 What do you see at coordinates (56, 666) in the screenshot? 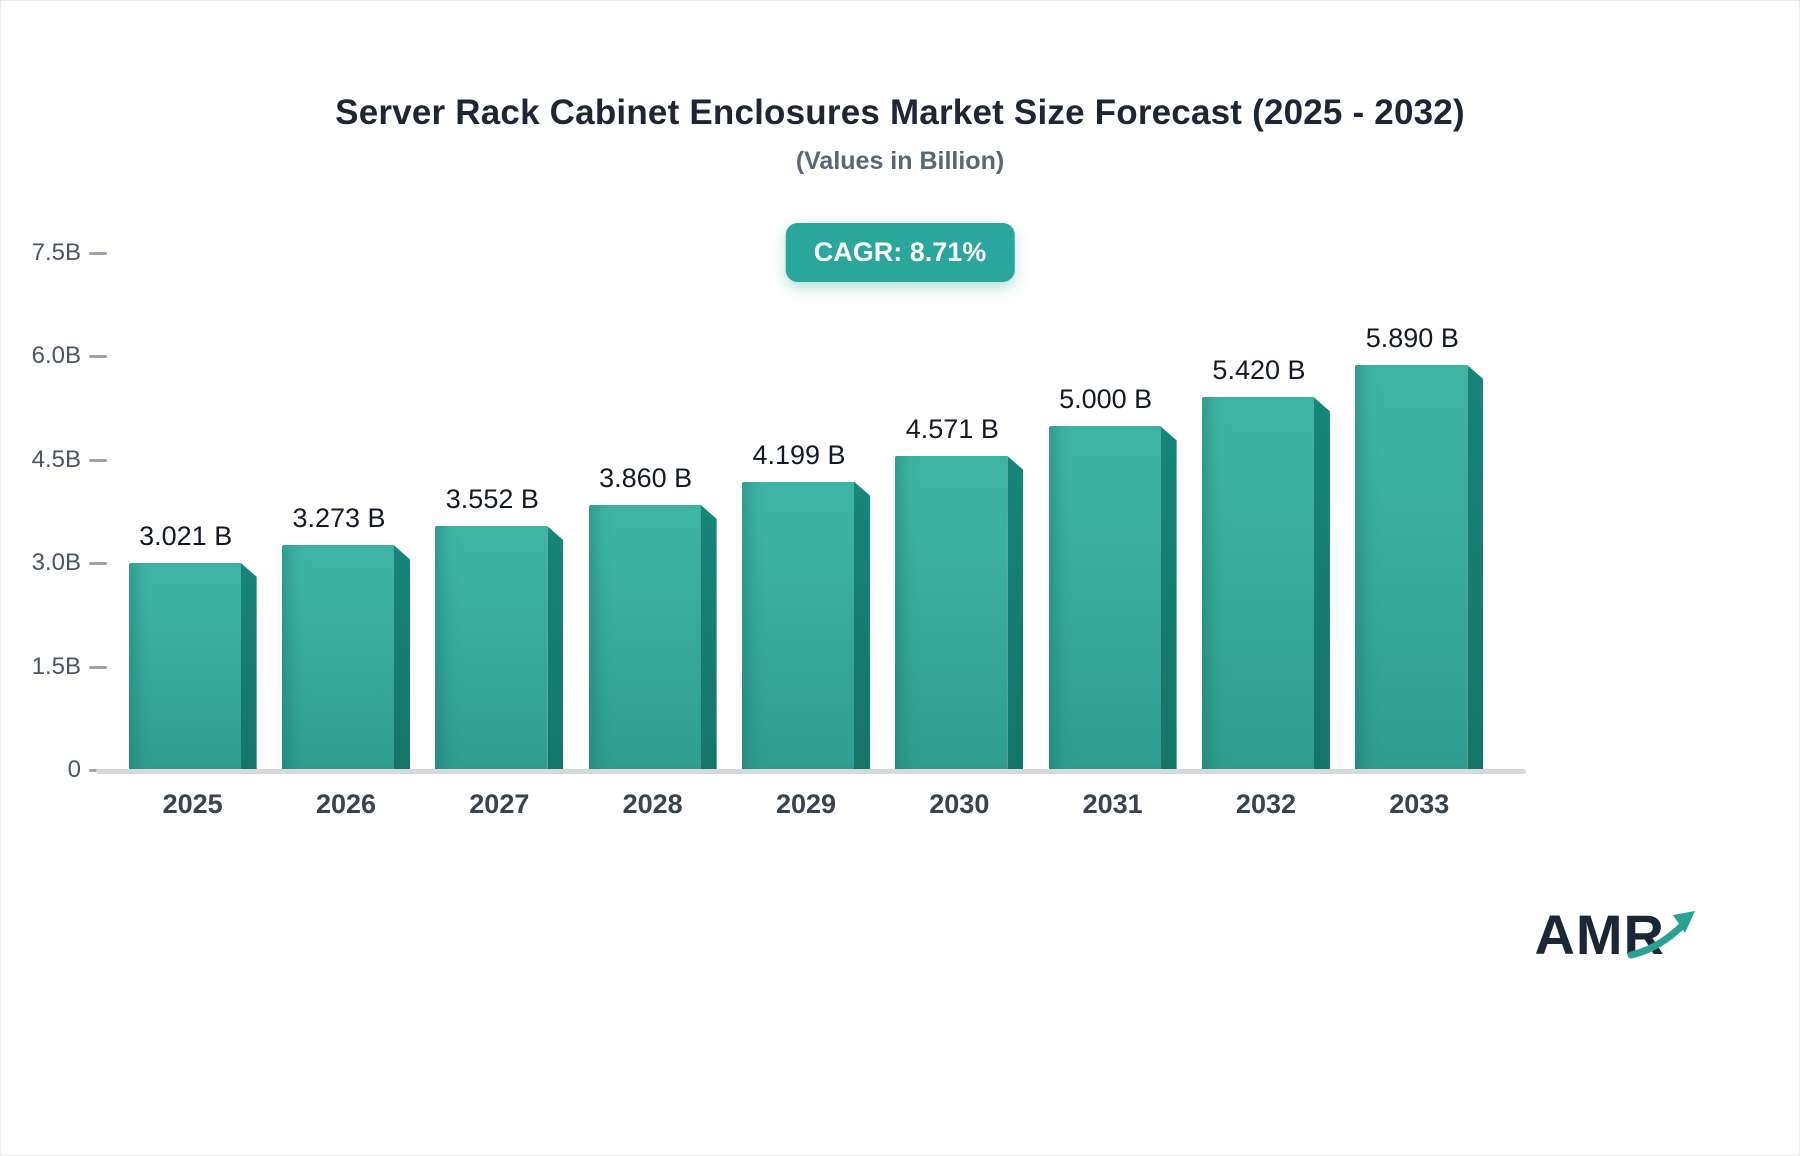
I see `y-tick-label: 1.5B` at bounding box center [56, 666].